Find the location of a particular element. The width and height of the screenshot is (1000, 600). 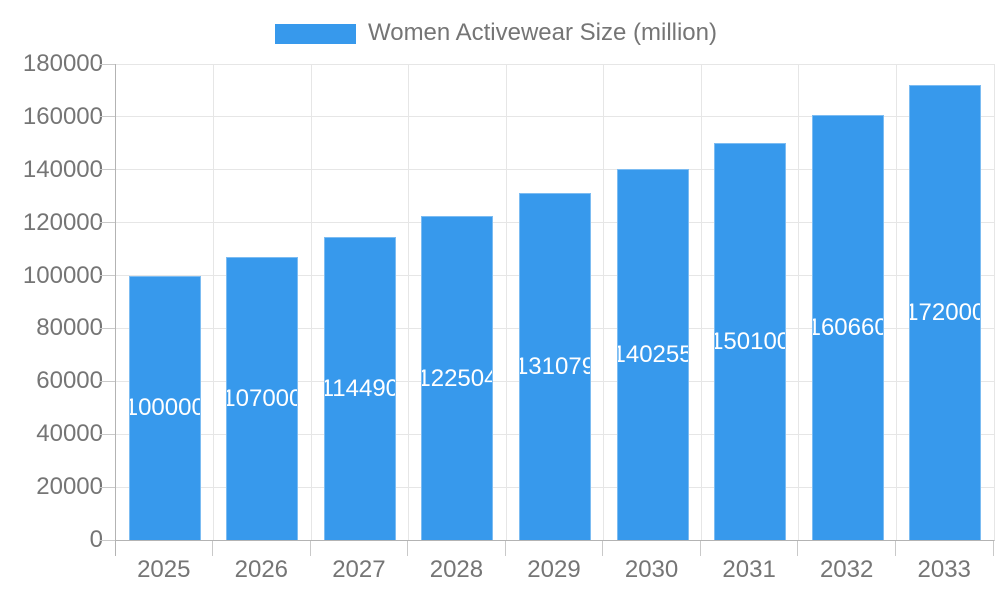

bar-value-label: 131079 is located at coordinates (555, 367).